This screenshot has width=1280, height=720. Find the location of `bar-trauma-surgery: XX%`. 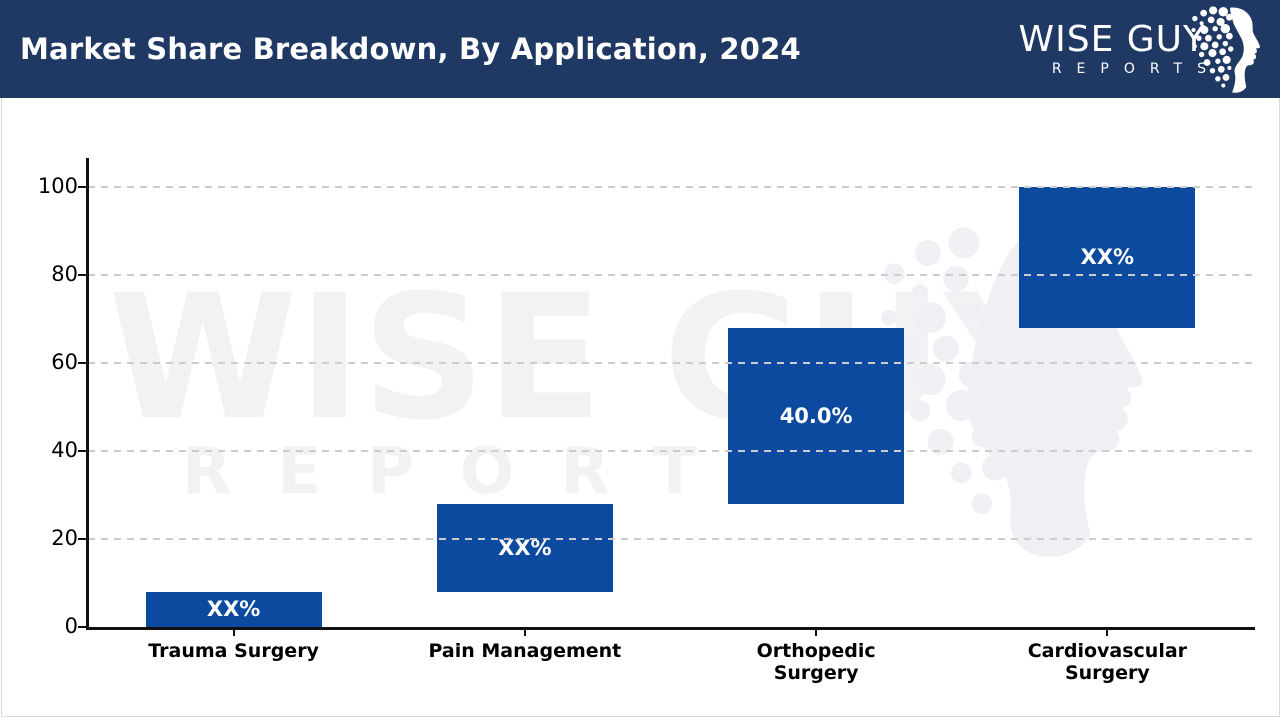

bar-trauma-surgery: XX% is located at coordinates (233, 609).